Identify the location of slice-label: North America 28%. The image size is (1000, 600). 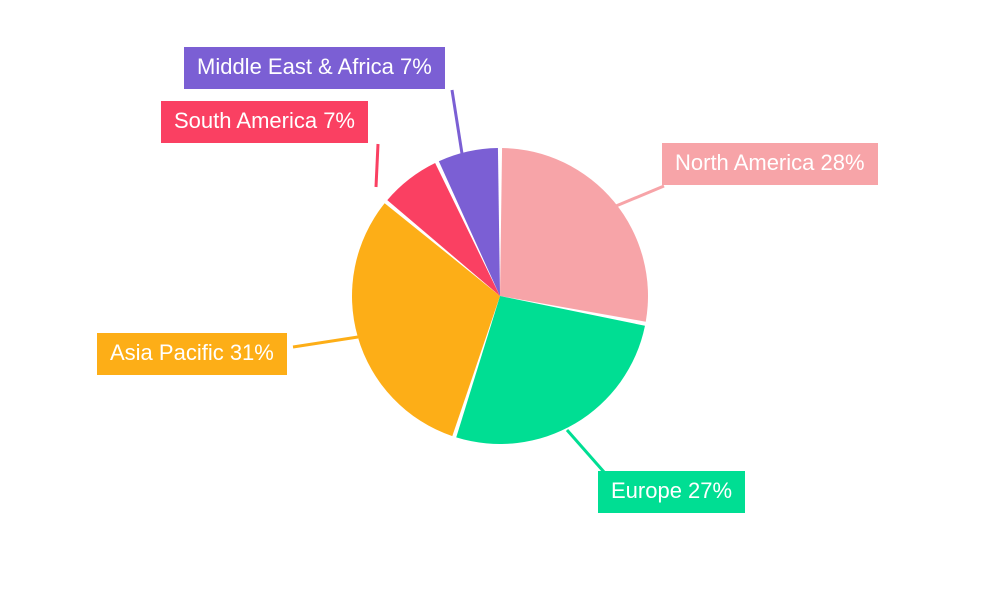
(770, 164).